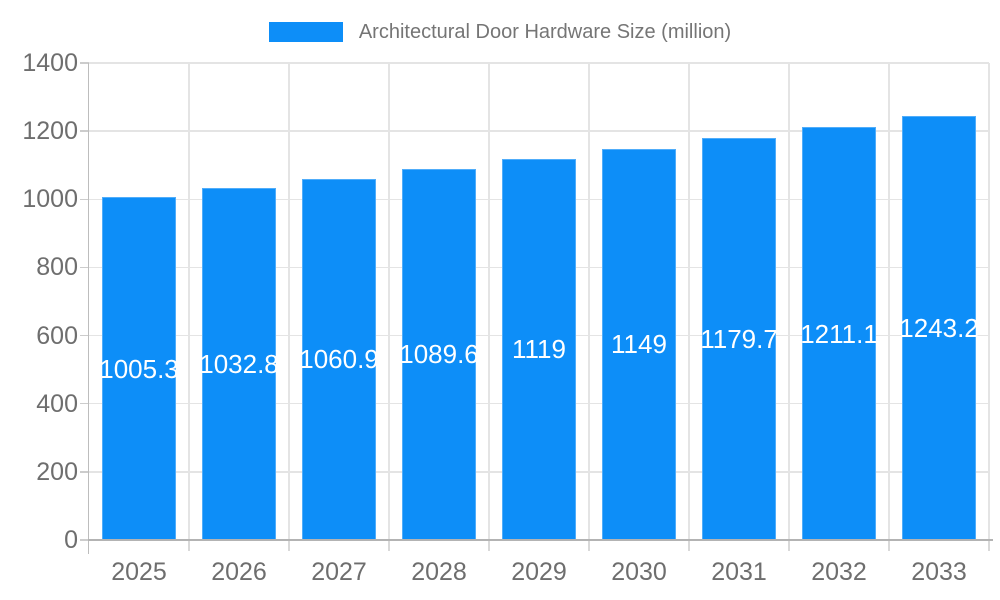  Describe the element at coordinates (339, 572) in the screenshot. I see `x-tick-label: 2027` at that location.